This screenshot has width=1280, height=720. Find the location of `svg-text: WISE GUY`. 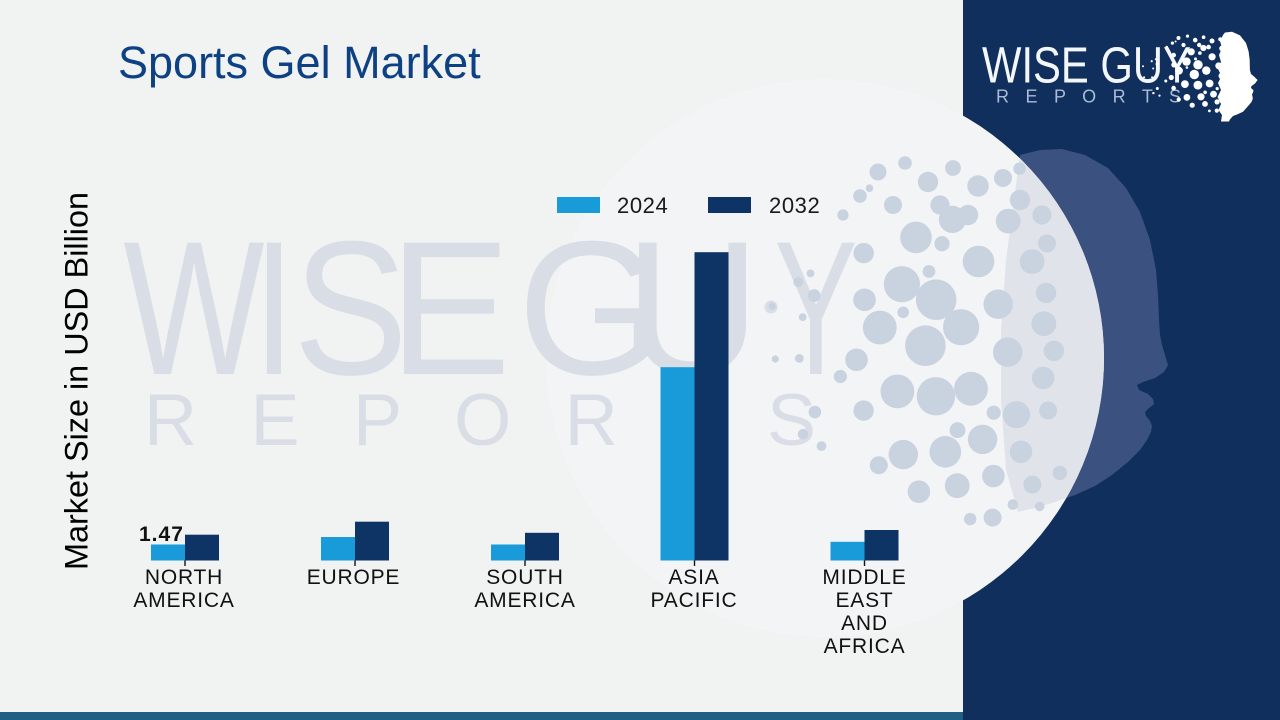

svg-text: WISE GUY is located at coordinates (1086, 65).